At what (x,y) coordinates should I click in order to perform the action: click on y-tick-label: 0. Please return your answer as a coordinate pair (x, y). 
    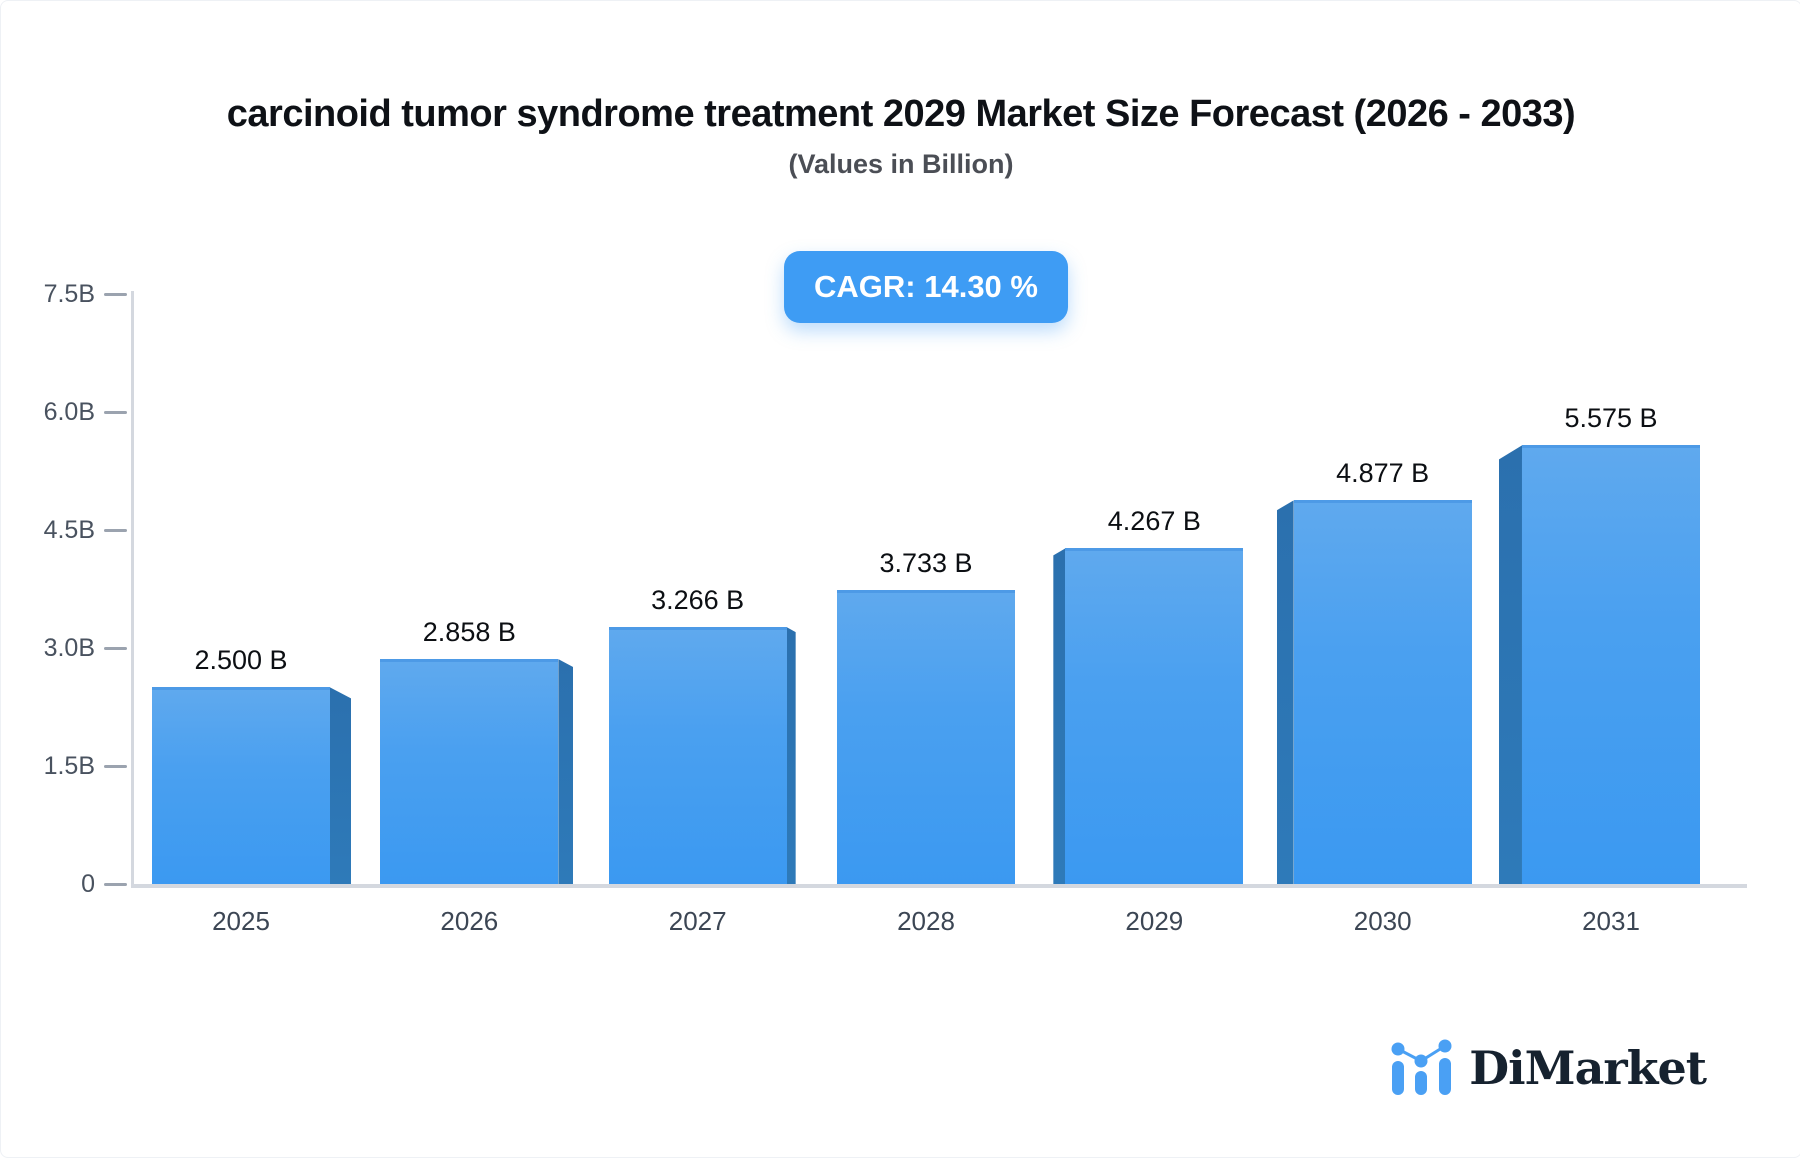
    Looking at the image, I should click on (88, 884).